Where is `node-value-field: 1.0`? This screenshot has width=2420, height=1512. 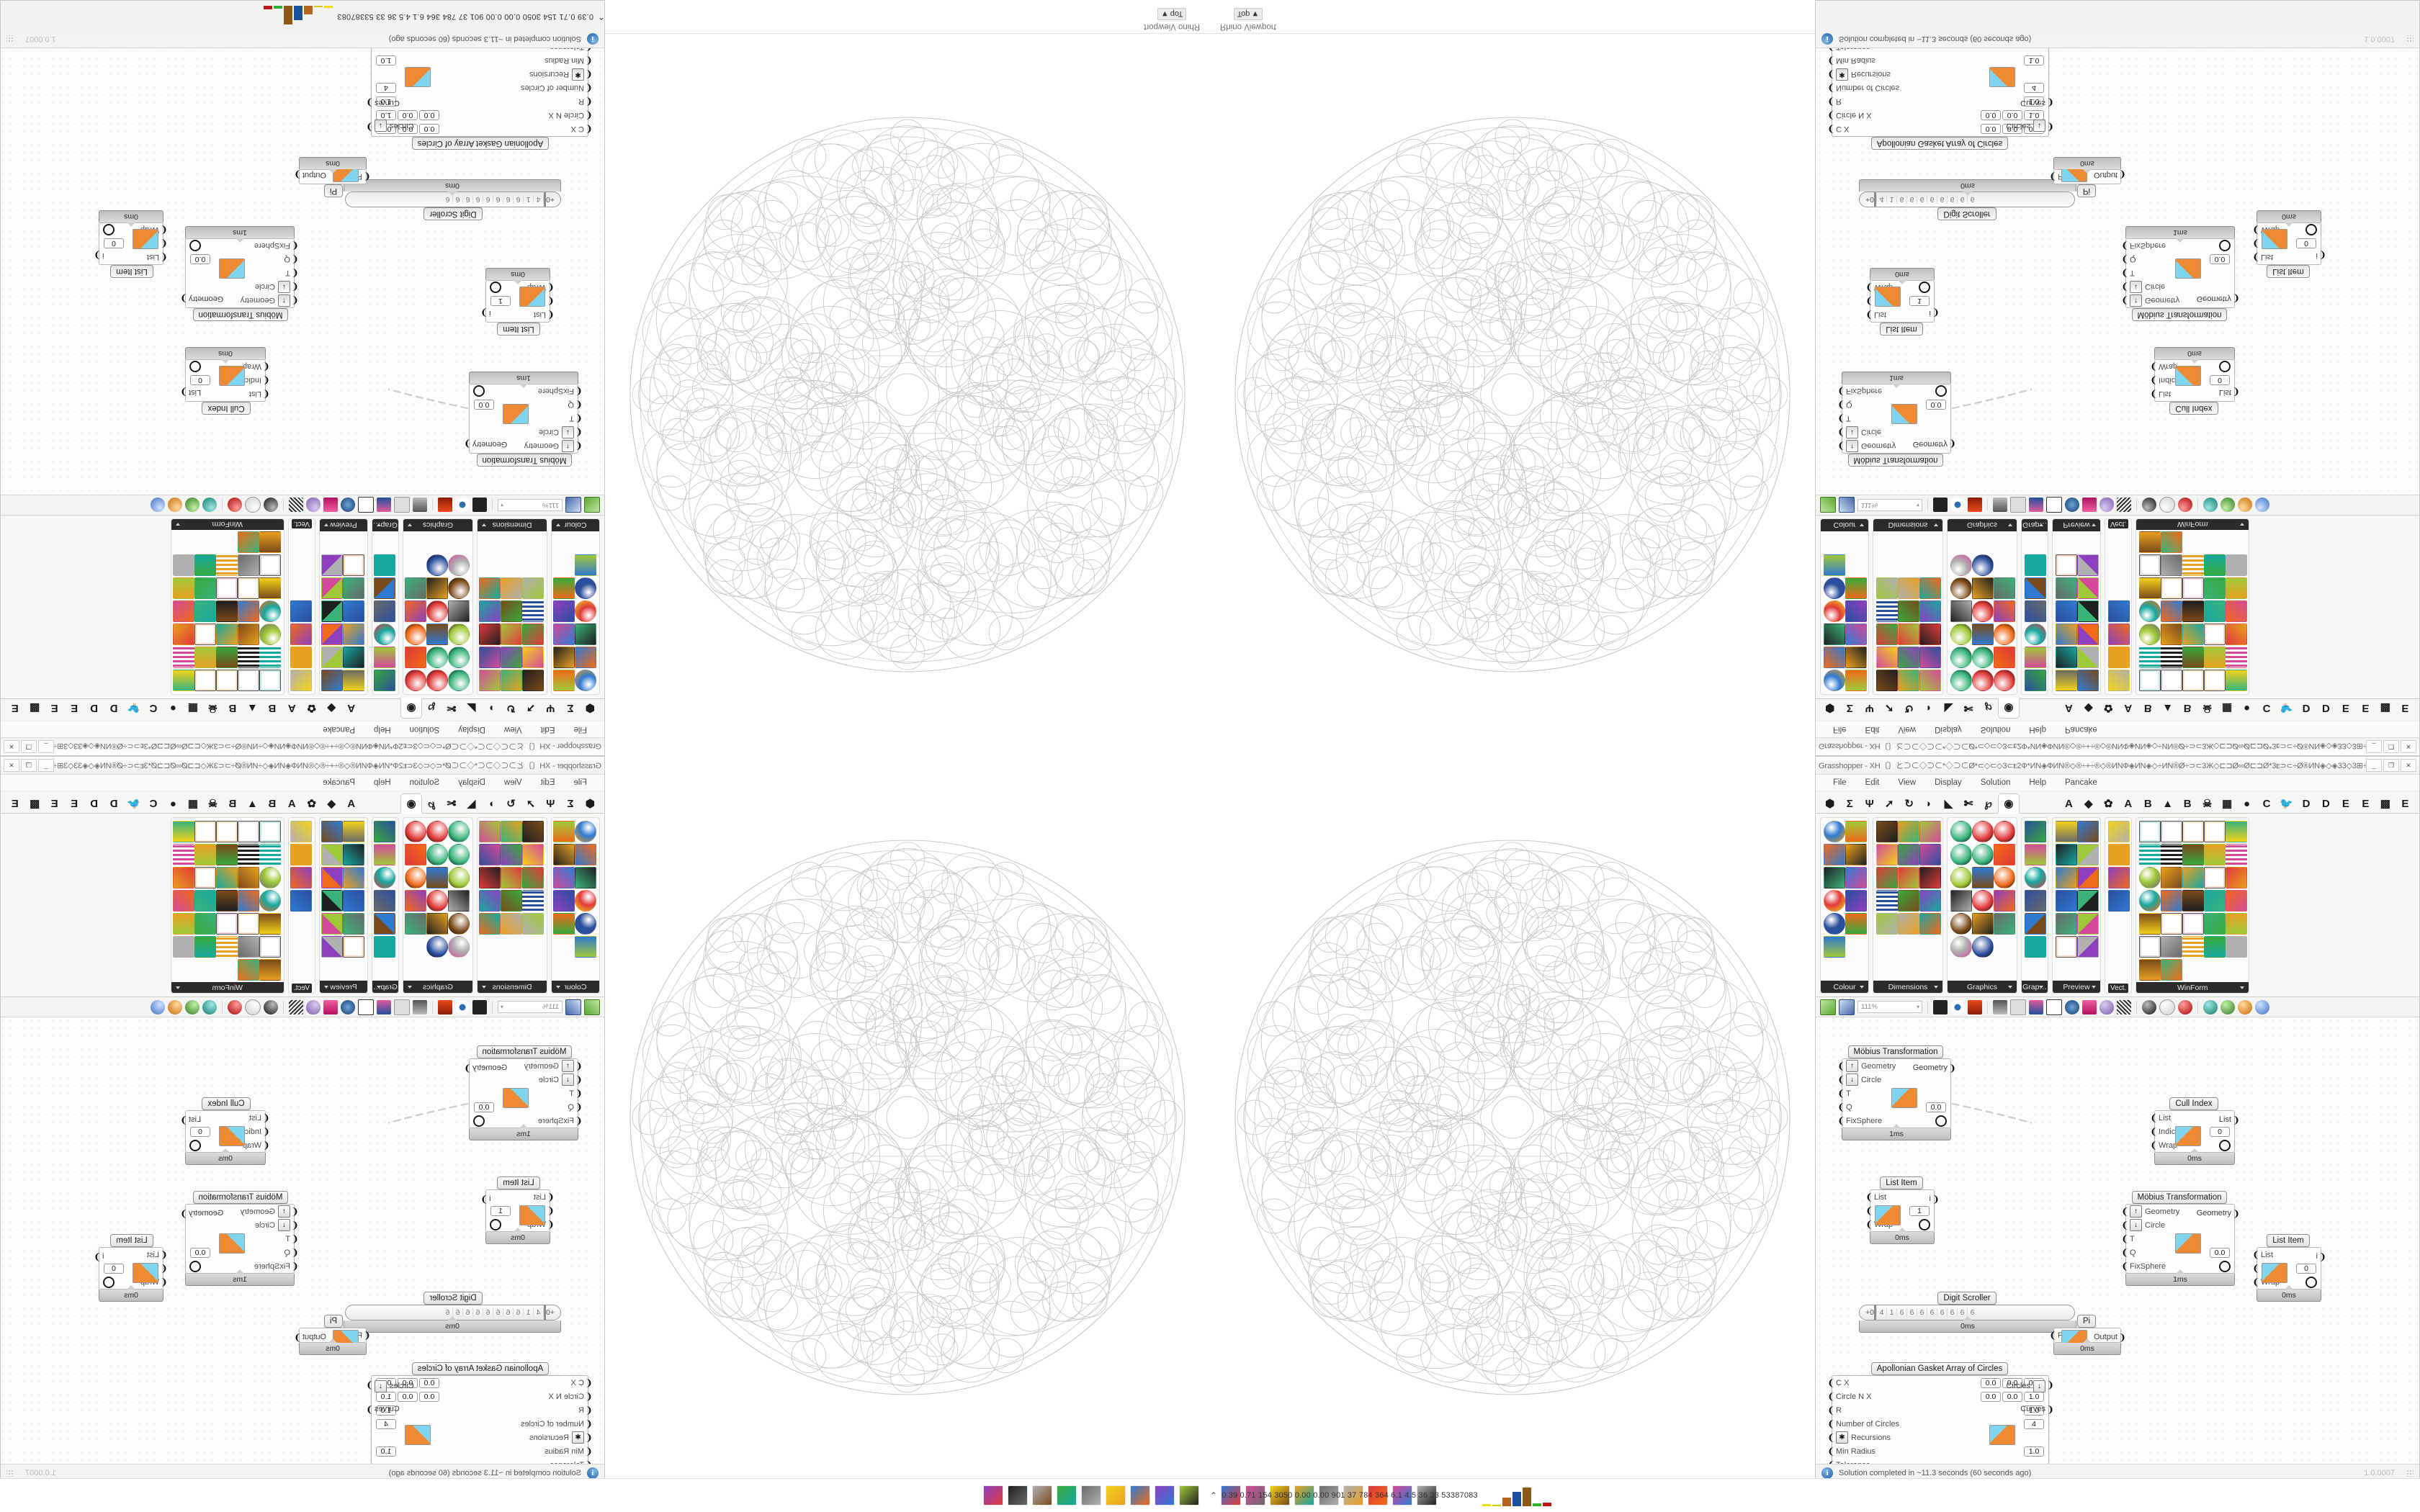 node-value-field: 1.0 is located at coordinates (2034, 1396).